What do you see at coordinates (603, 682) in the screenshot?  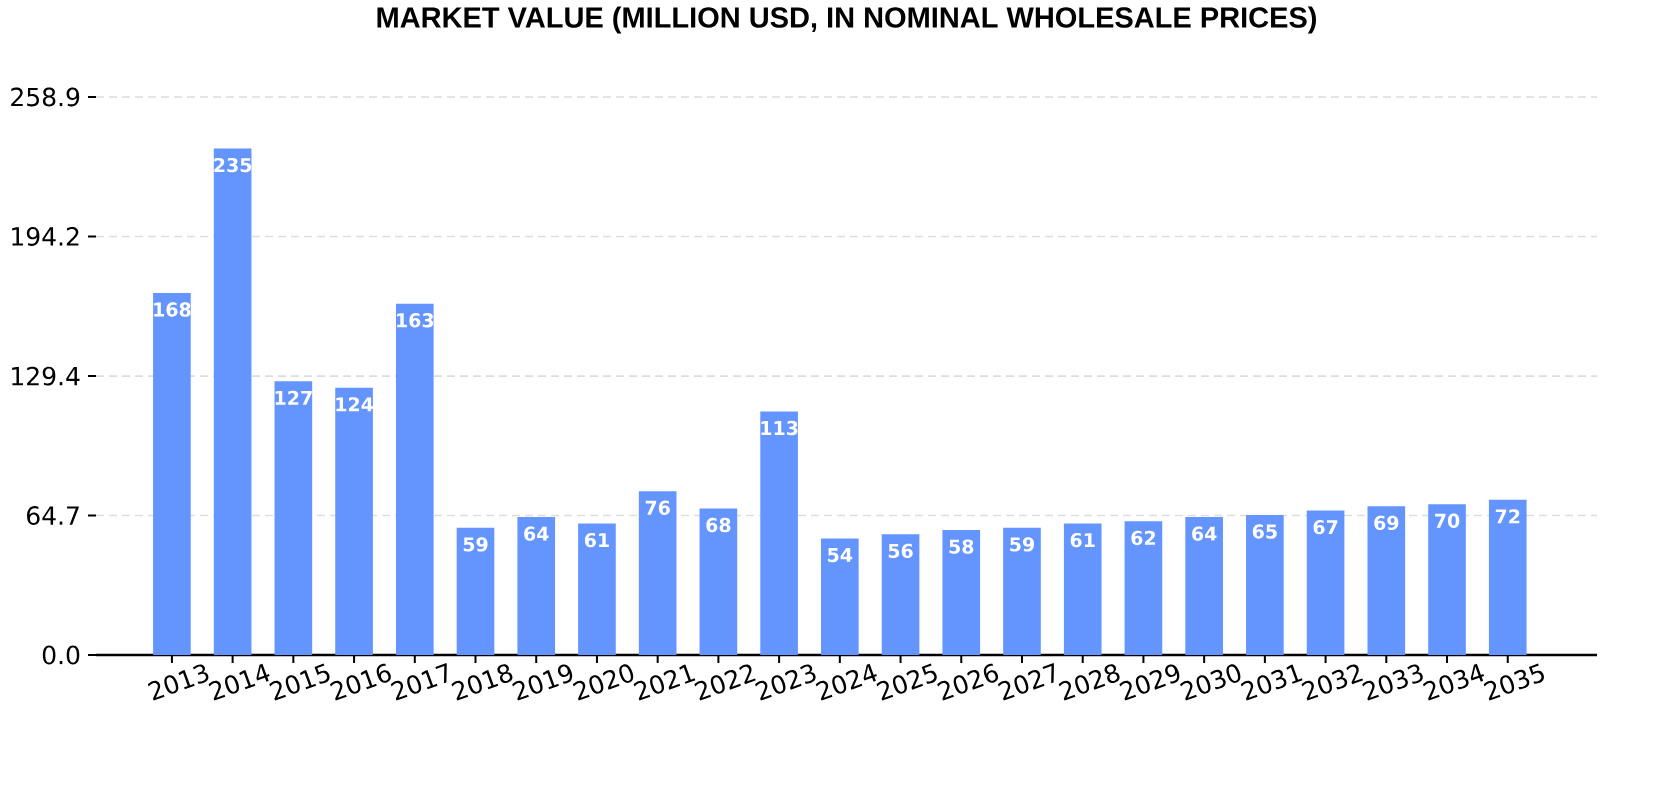 I see `x-tick-label: 2020` at bounding box center [603, 682].